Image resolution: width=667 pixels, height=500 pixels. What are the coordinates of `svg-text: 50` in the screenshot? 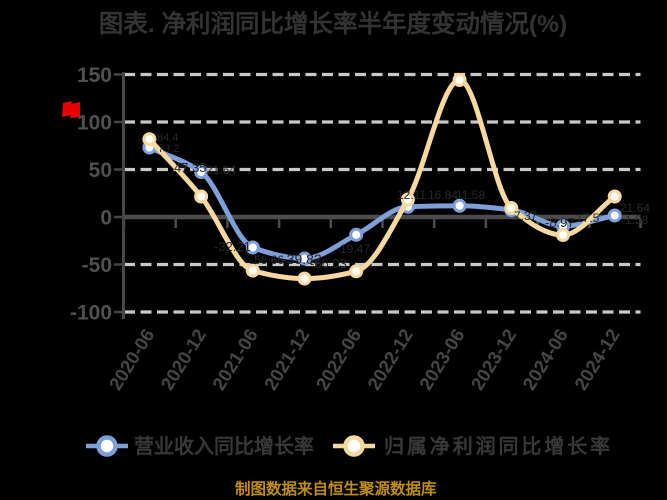 It's located at (100, 170).